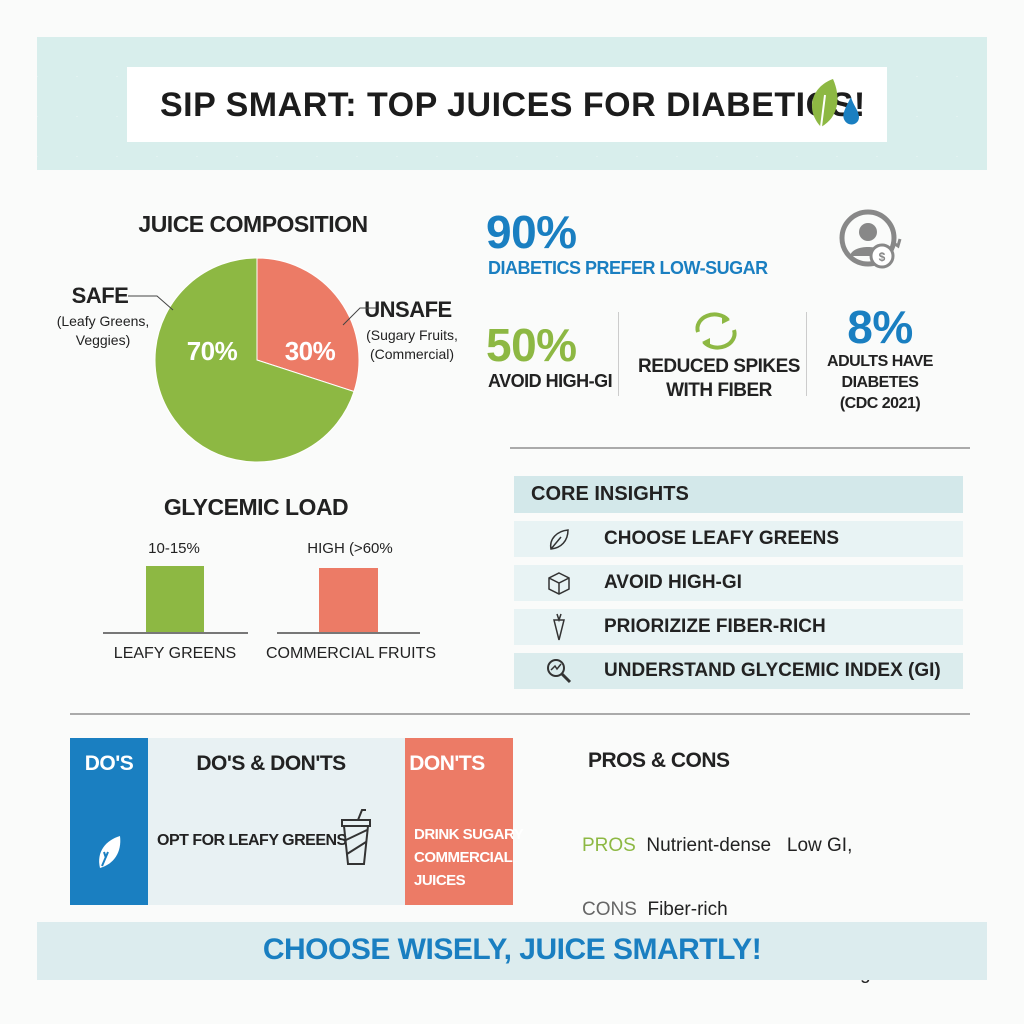 Image resolution: width=1024 pixels, height=1024 pixels. I want to click on bar-label: LEAFY GREENS, so click(175, 653).